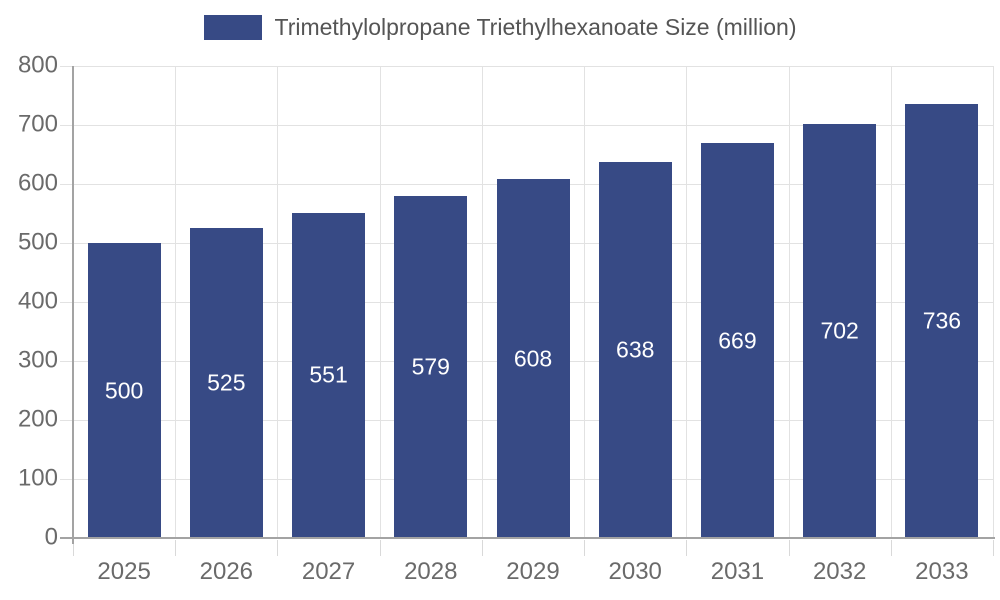 The height and width of the screenshot is (600, 1000). I want to click on bar: 669, so click(737, 340).